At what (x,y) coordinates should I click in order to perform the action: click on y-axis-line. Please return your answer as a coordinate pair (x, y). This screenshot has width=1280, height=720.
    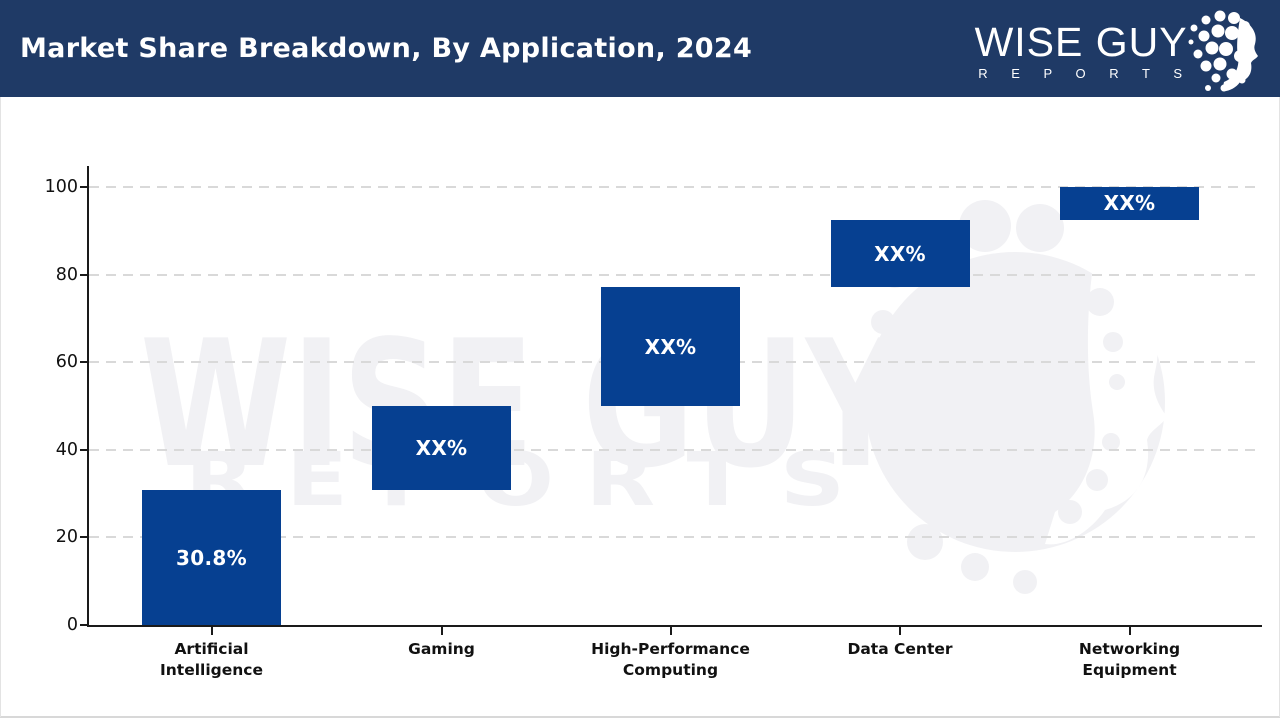
    Looking at the image, I should click on (88, 396).